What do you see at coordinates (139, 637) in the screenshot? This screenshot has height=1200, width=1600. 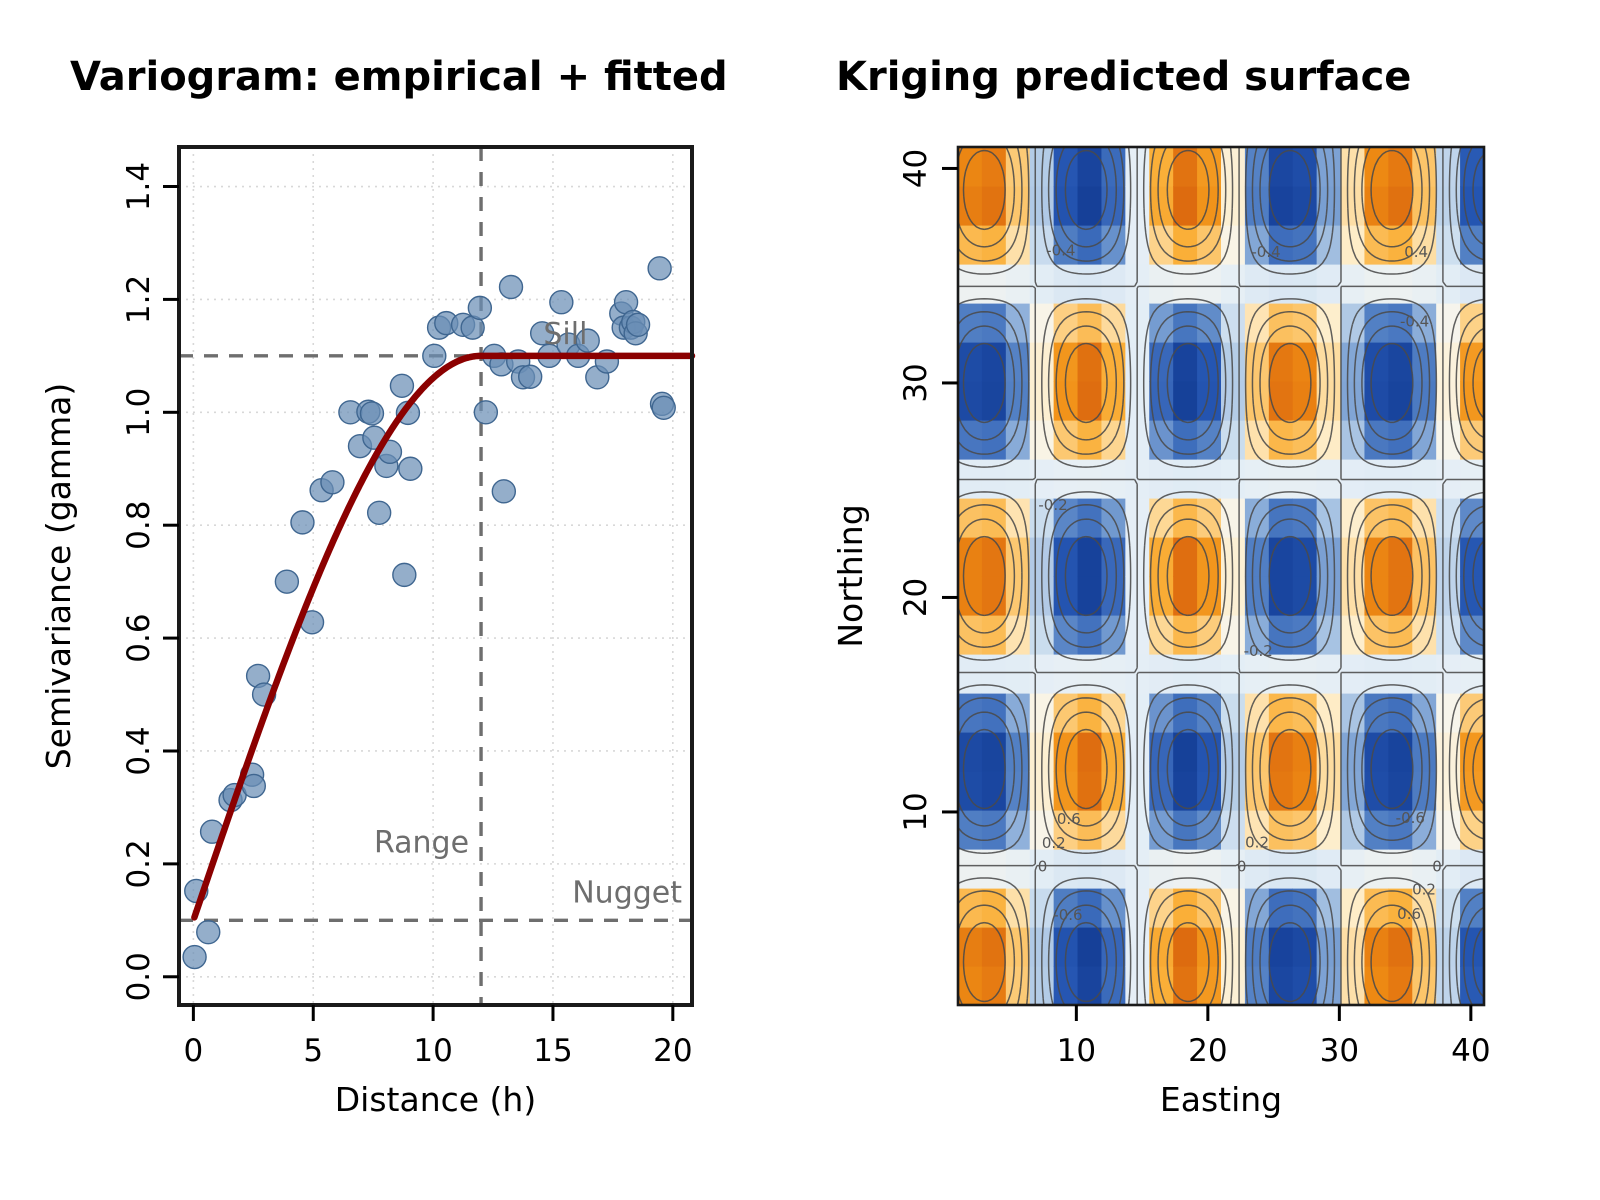 I see `y-tick-label: 0.6` at bounding box center [139, 637].